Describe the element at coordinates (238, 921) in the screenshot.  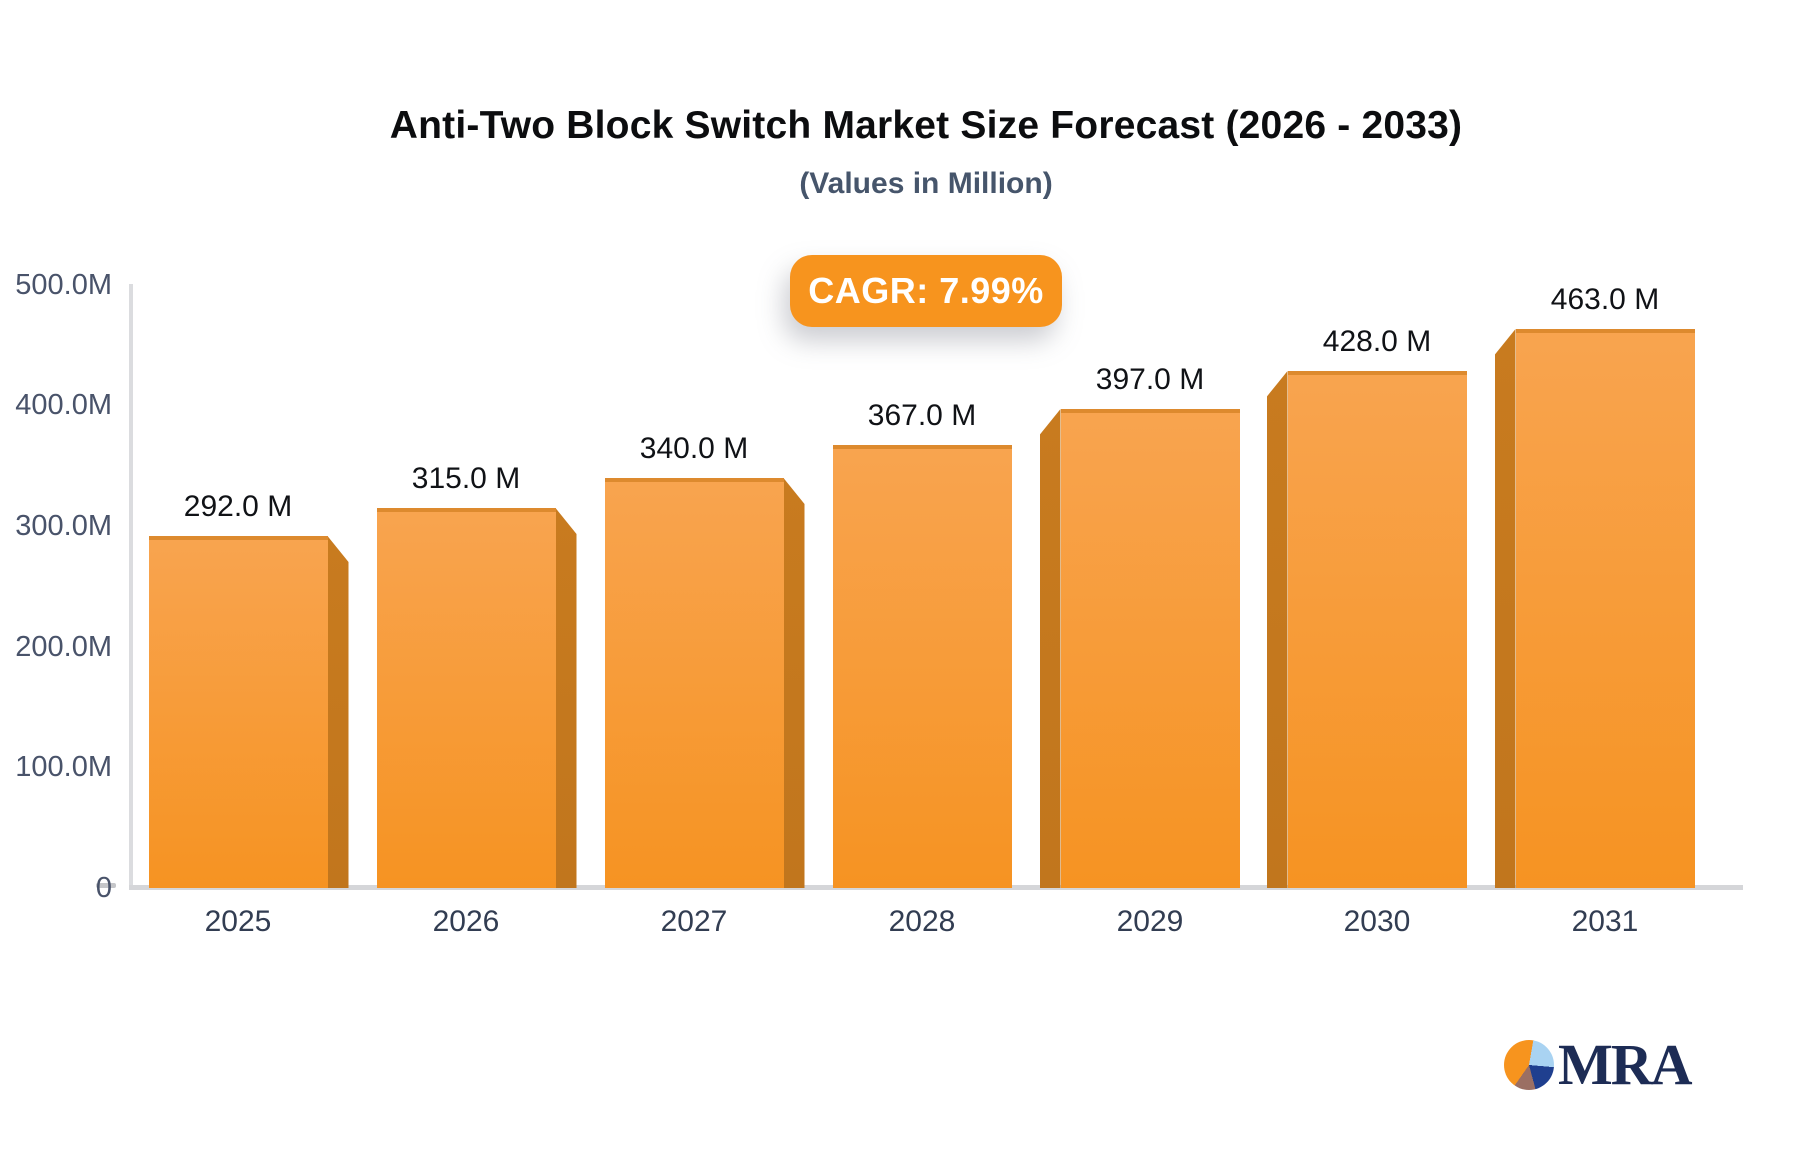
I see `x-axis-label: 2025` at that location.